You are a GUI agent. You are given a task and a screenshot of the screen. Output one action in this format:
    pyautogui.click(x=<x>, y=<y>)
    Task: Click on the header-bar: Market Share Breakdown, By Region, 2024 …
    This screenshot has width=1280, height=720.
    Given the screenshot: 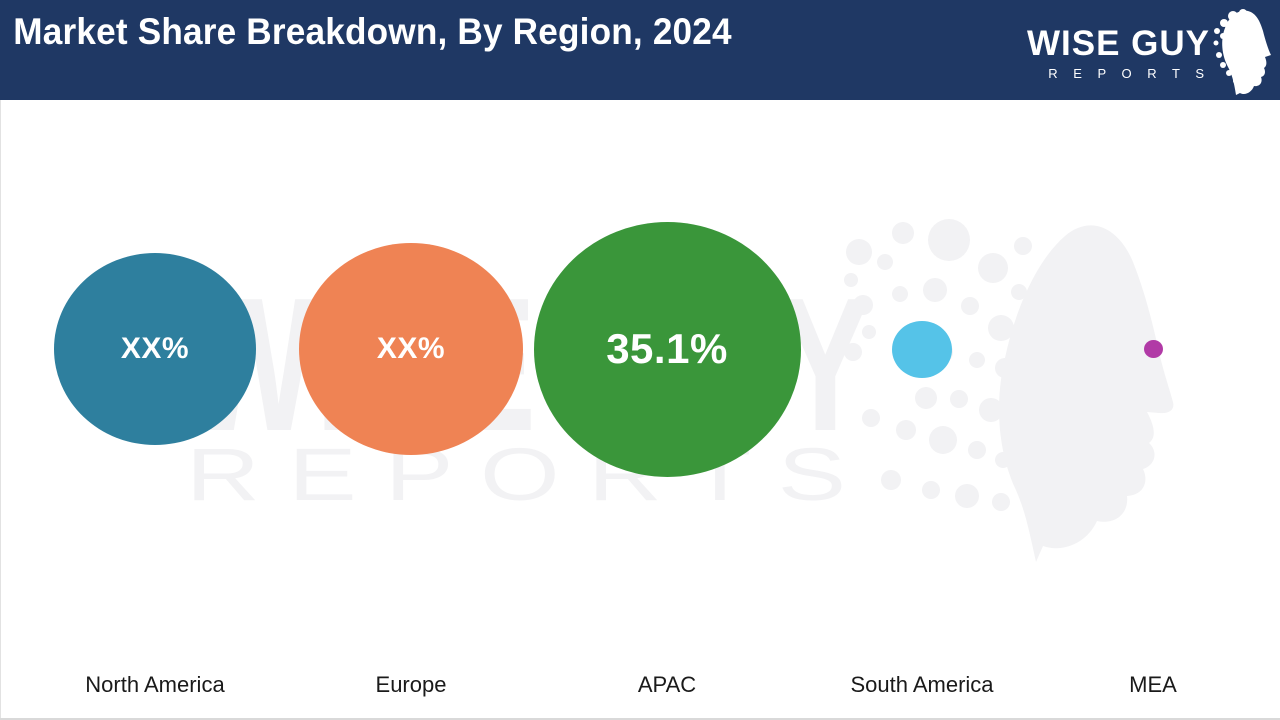 What is the action you would take?
    pyautogui.click(x=640, y=50)
    